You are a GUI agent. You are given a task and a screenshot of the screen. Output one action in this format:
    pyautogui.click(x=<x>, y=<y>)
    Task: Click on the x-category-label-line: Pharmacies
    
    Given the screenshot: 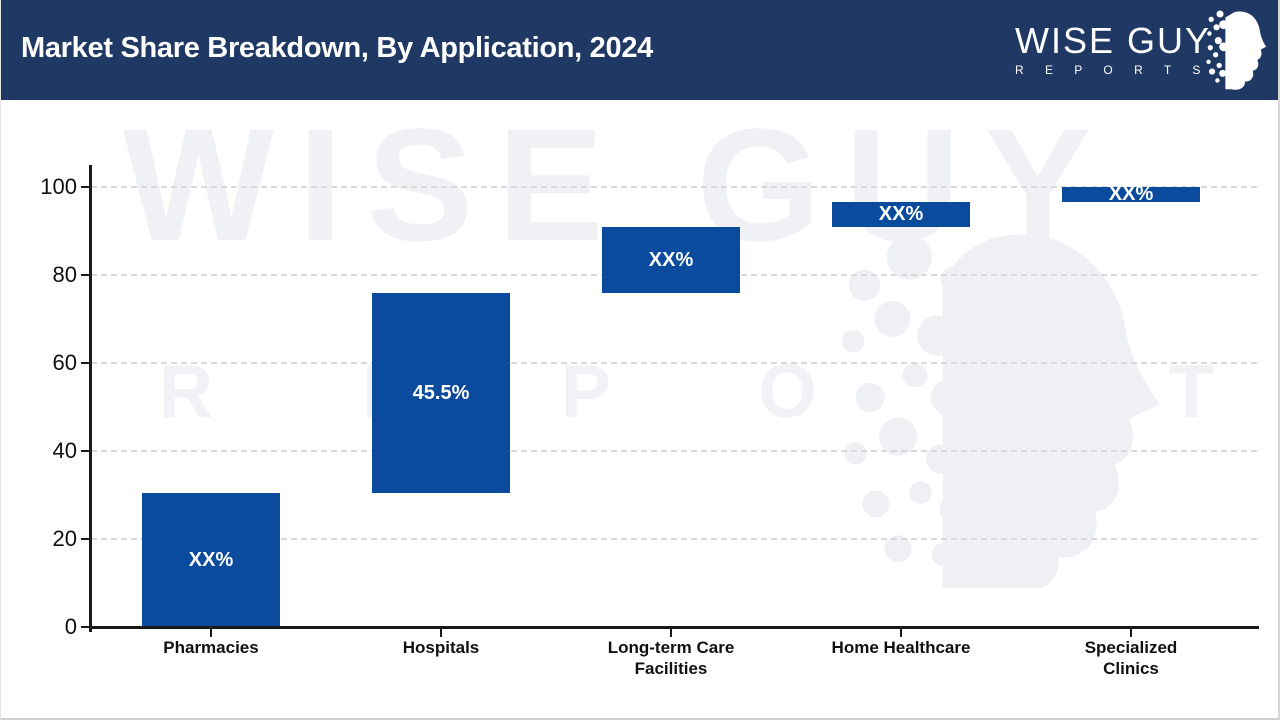 What is the action you would take?
    pyautogui.click(x=211, y=647)
    